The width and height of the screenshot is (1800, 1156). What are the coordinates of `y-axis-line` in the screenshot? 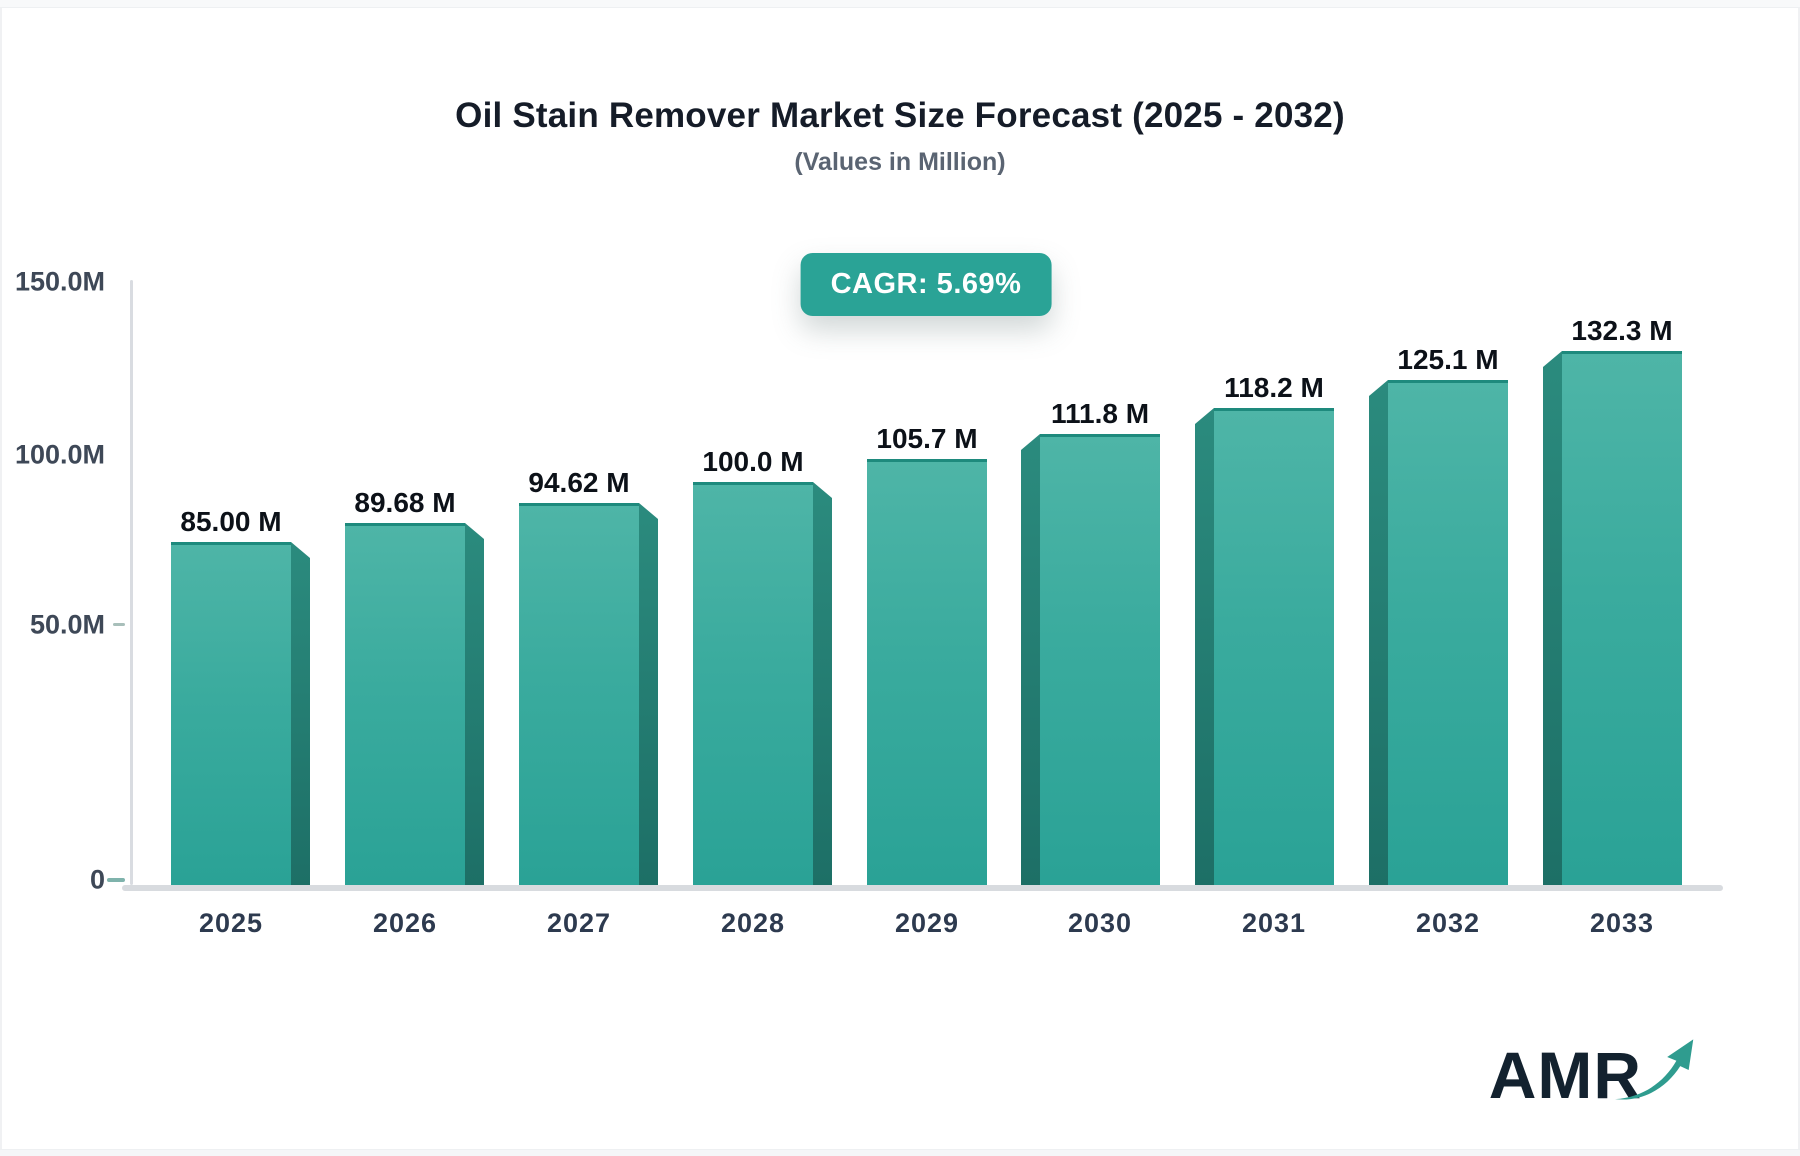 It's located at (131, 582).